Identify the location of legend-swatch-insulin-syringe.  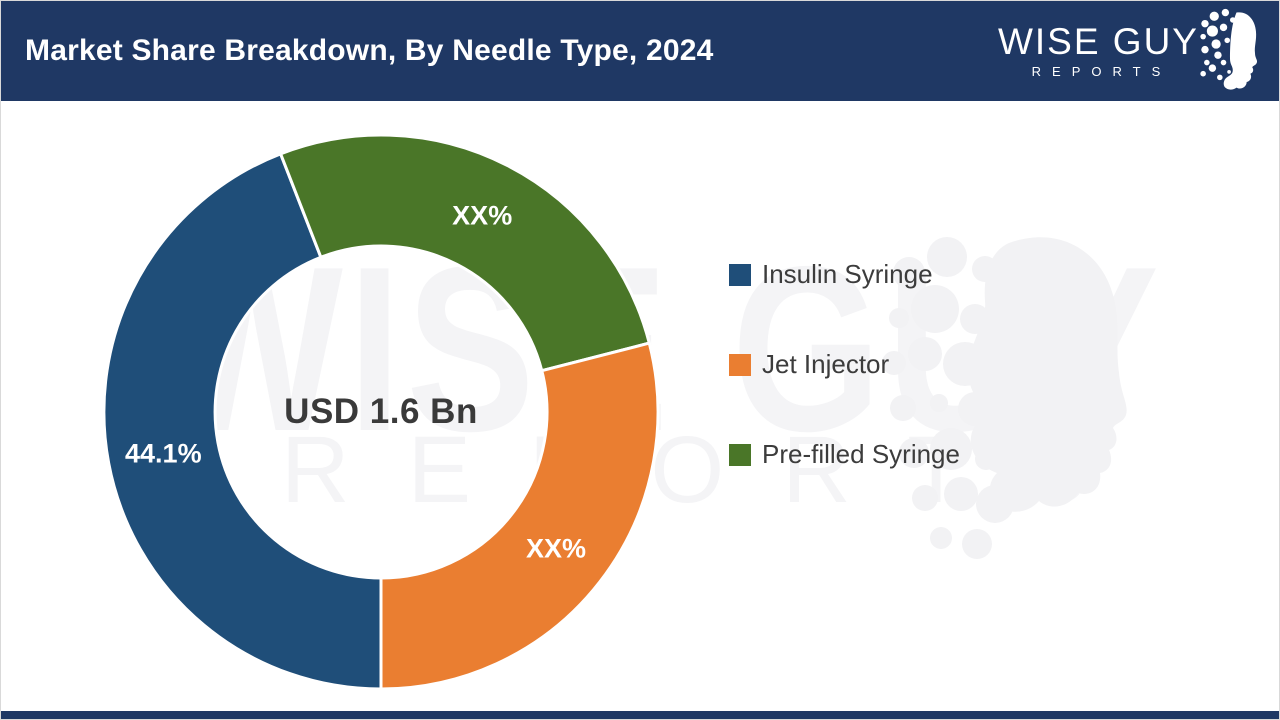
(740, 274).